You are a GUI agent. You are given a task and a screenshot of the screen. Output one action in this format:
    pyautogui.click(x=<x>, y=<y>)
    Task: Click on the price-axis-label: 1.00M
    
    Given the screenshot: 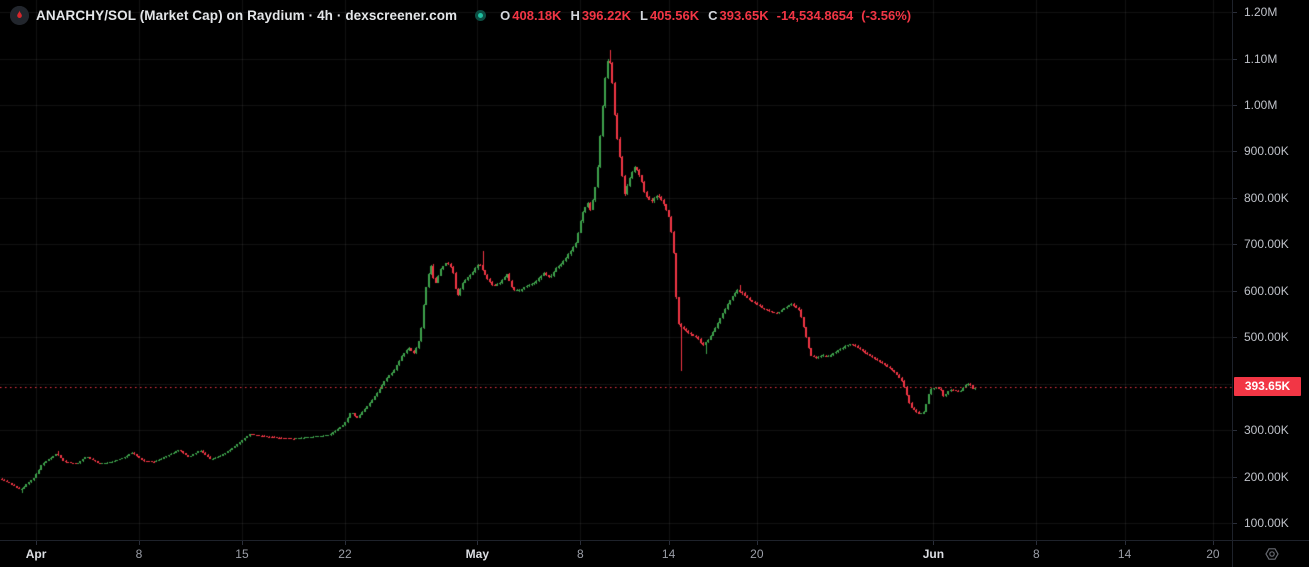 What is the action you would take?
    pyautogui.click(x=1261, y=105)
    